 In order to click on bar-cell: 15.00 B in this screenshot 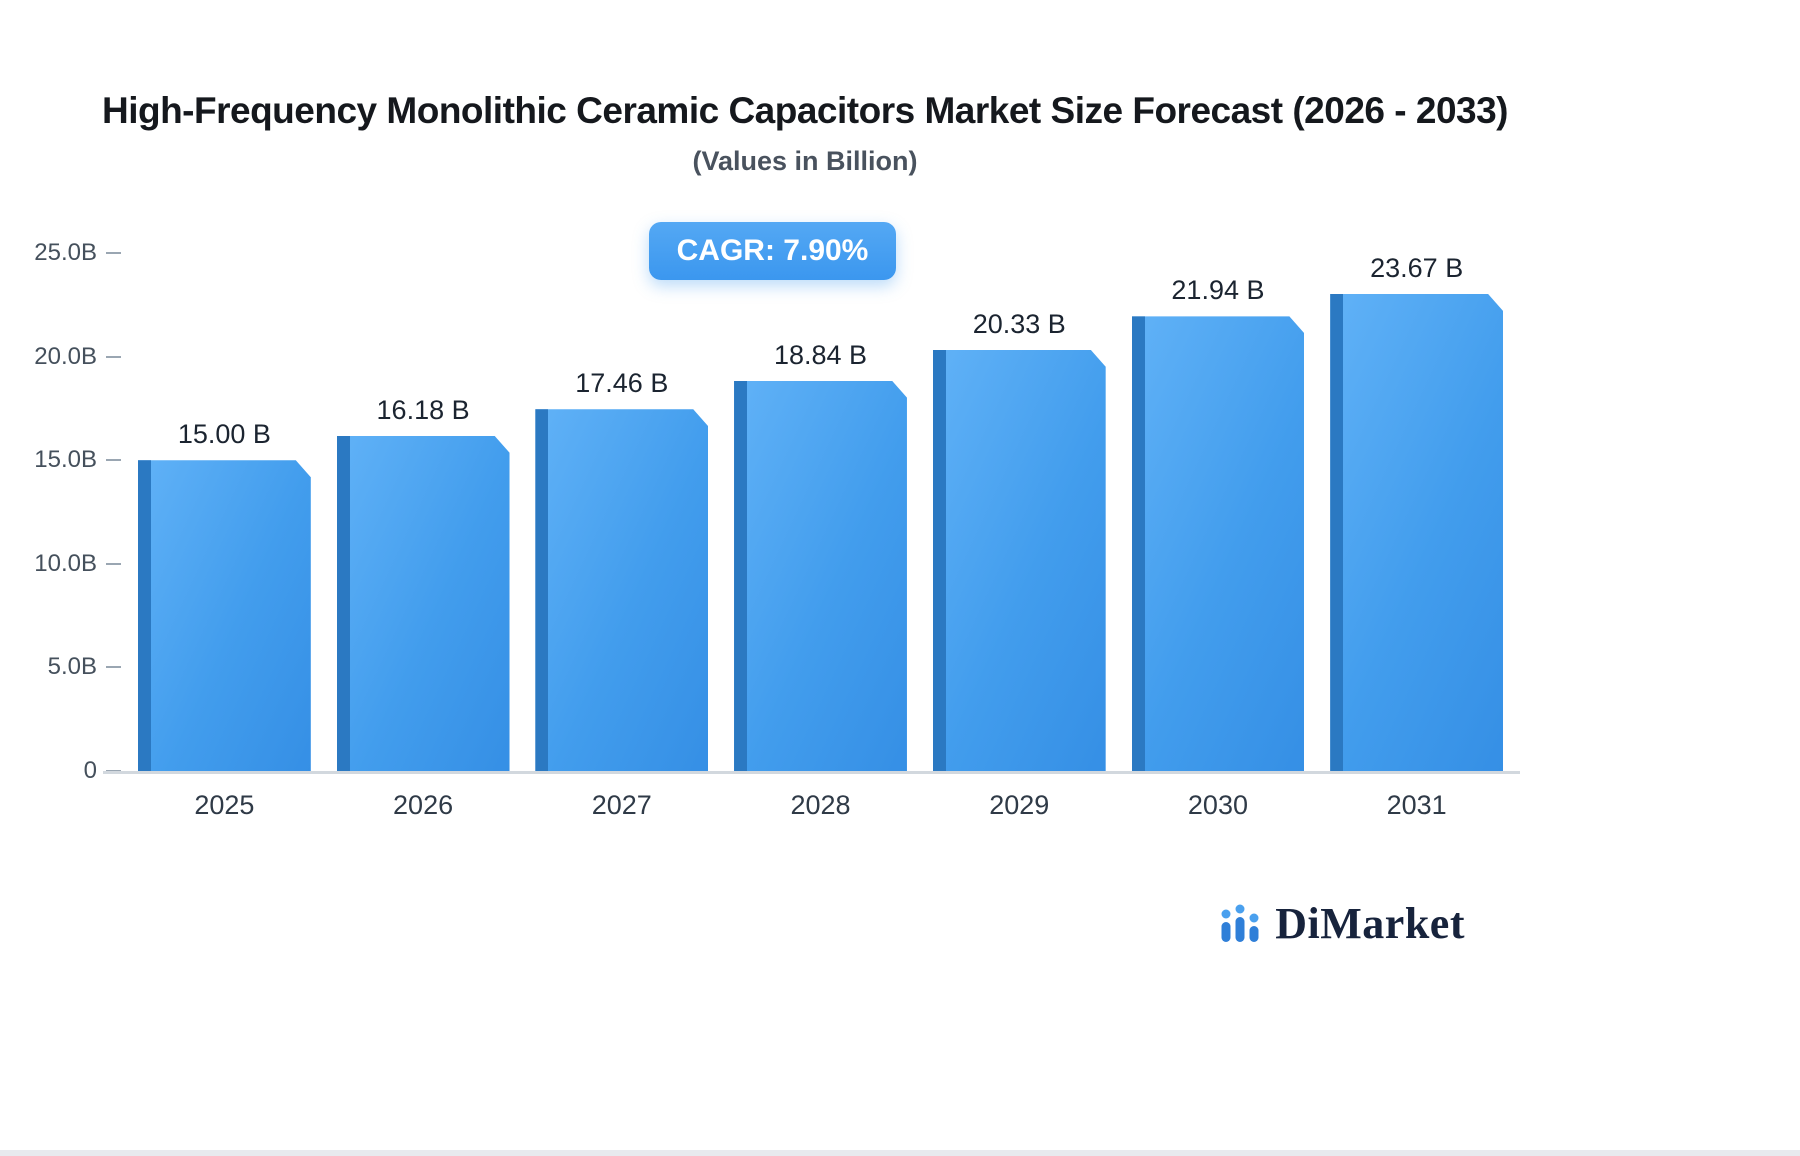, I will do `click(224, 512)`.